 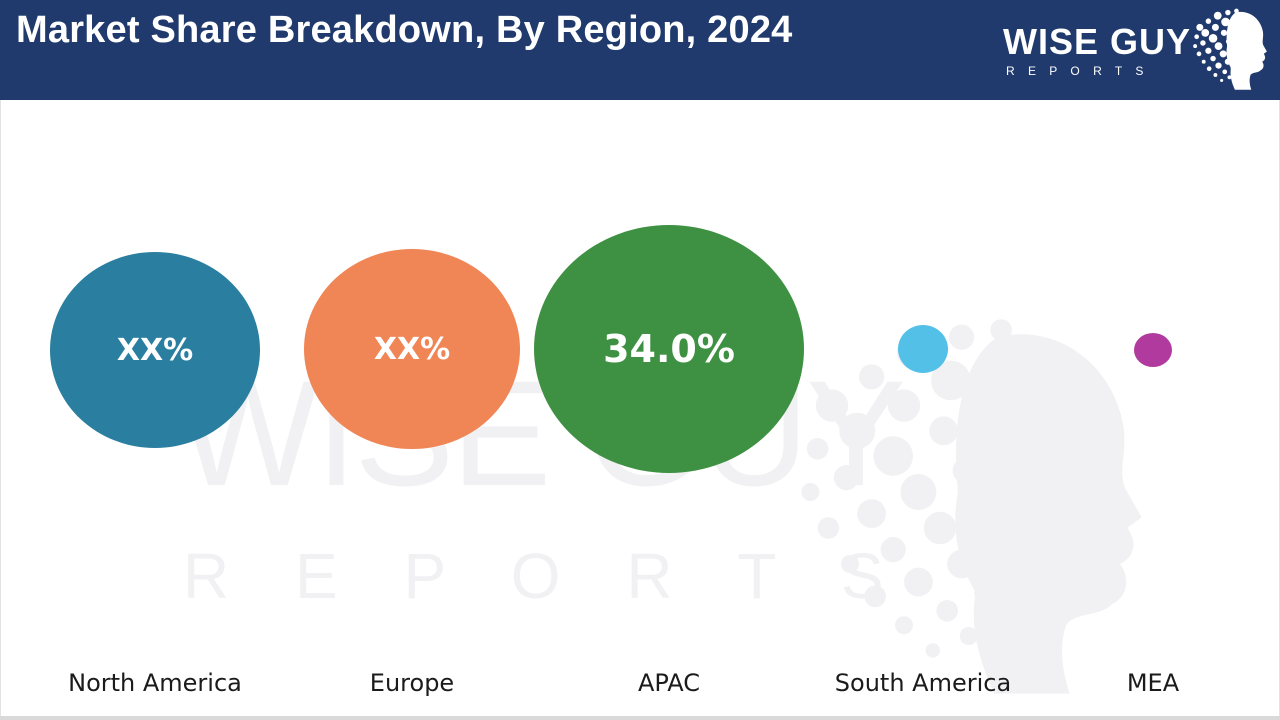 What do you see at coordinates (923, 683) in the screenshot?
I see `category-label-south-america: South America` at bounding box center [923, 683].